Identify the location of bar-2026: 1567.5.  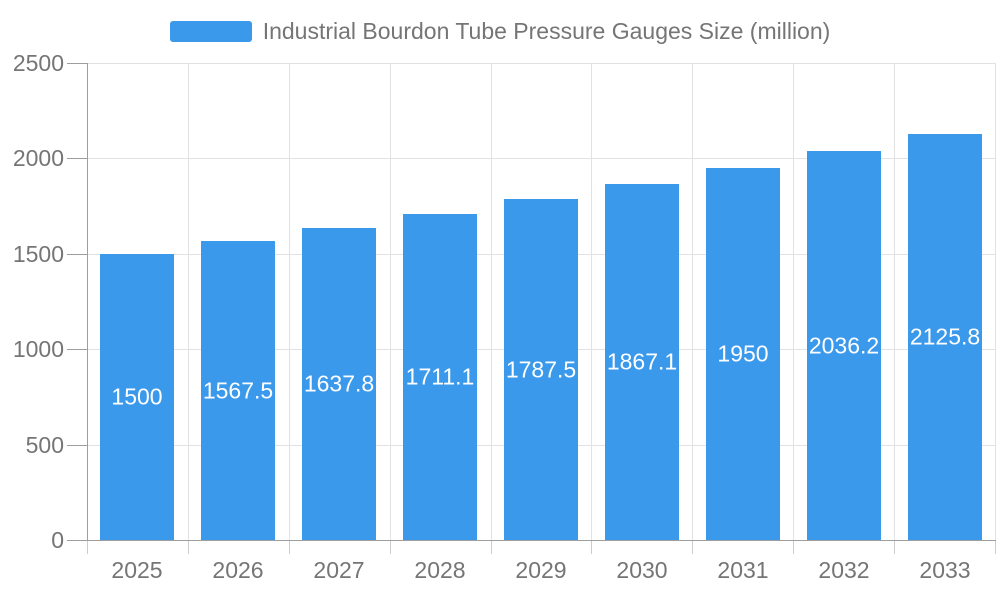
(238, 390).